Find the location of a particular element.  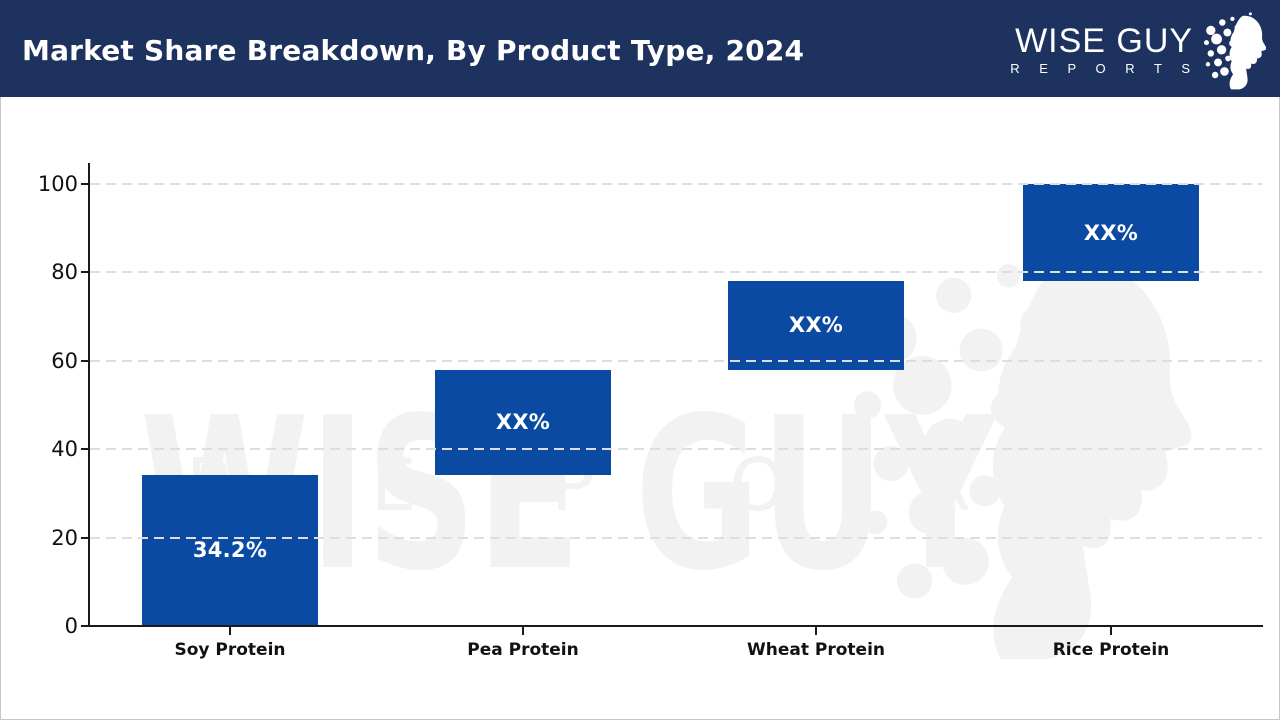

x-axis-label: Pea Protein is located at coordinates (523, 650).